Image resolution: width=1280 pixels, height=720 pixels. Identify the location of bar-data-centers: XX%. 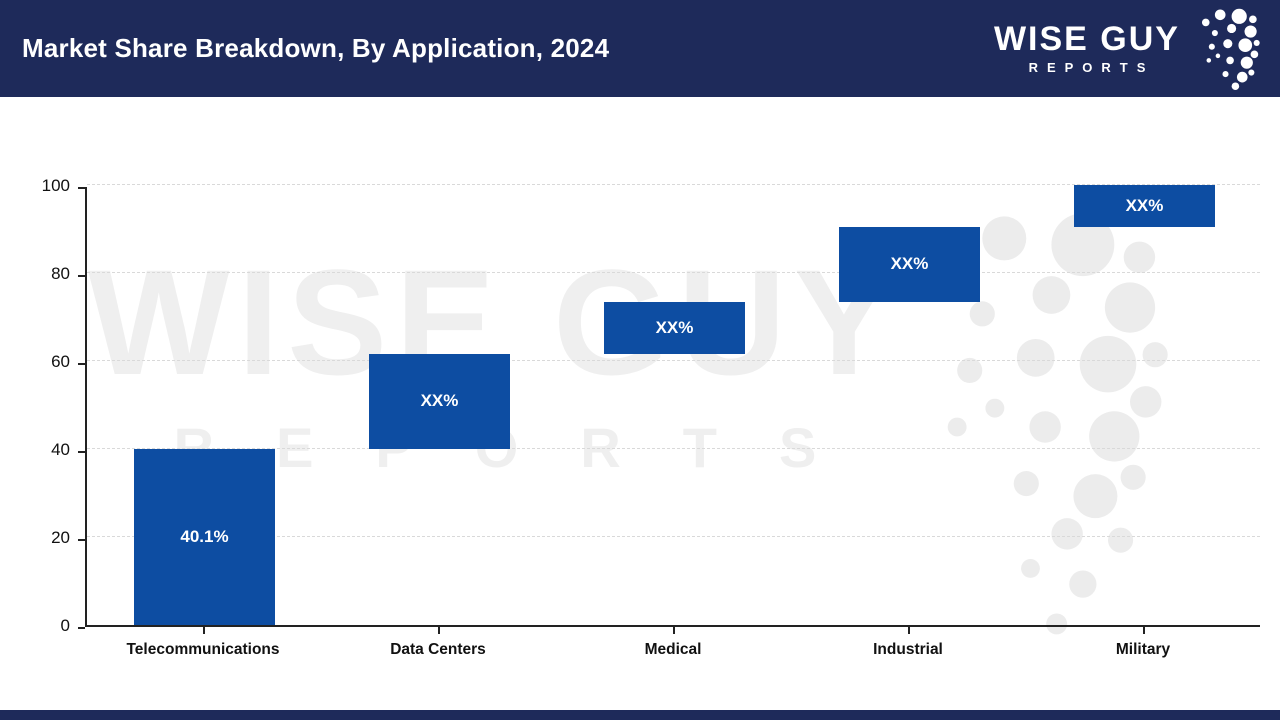
(439, 401).